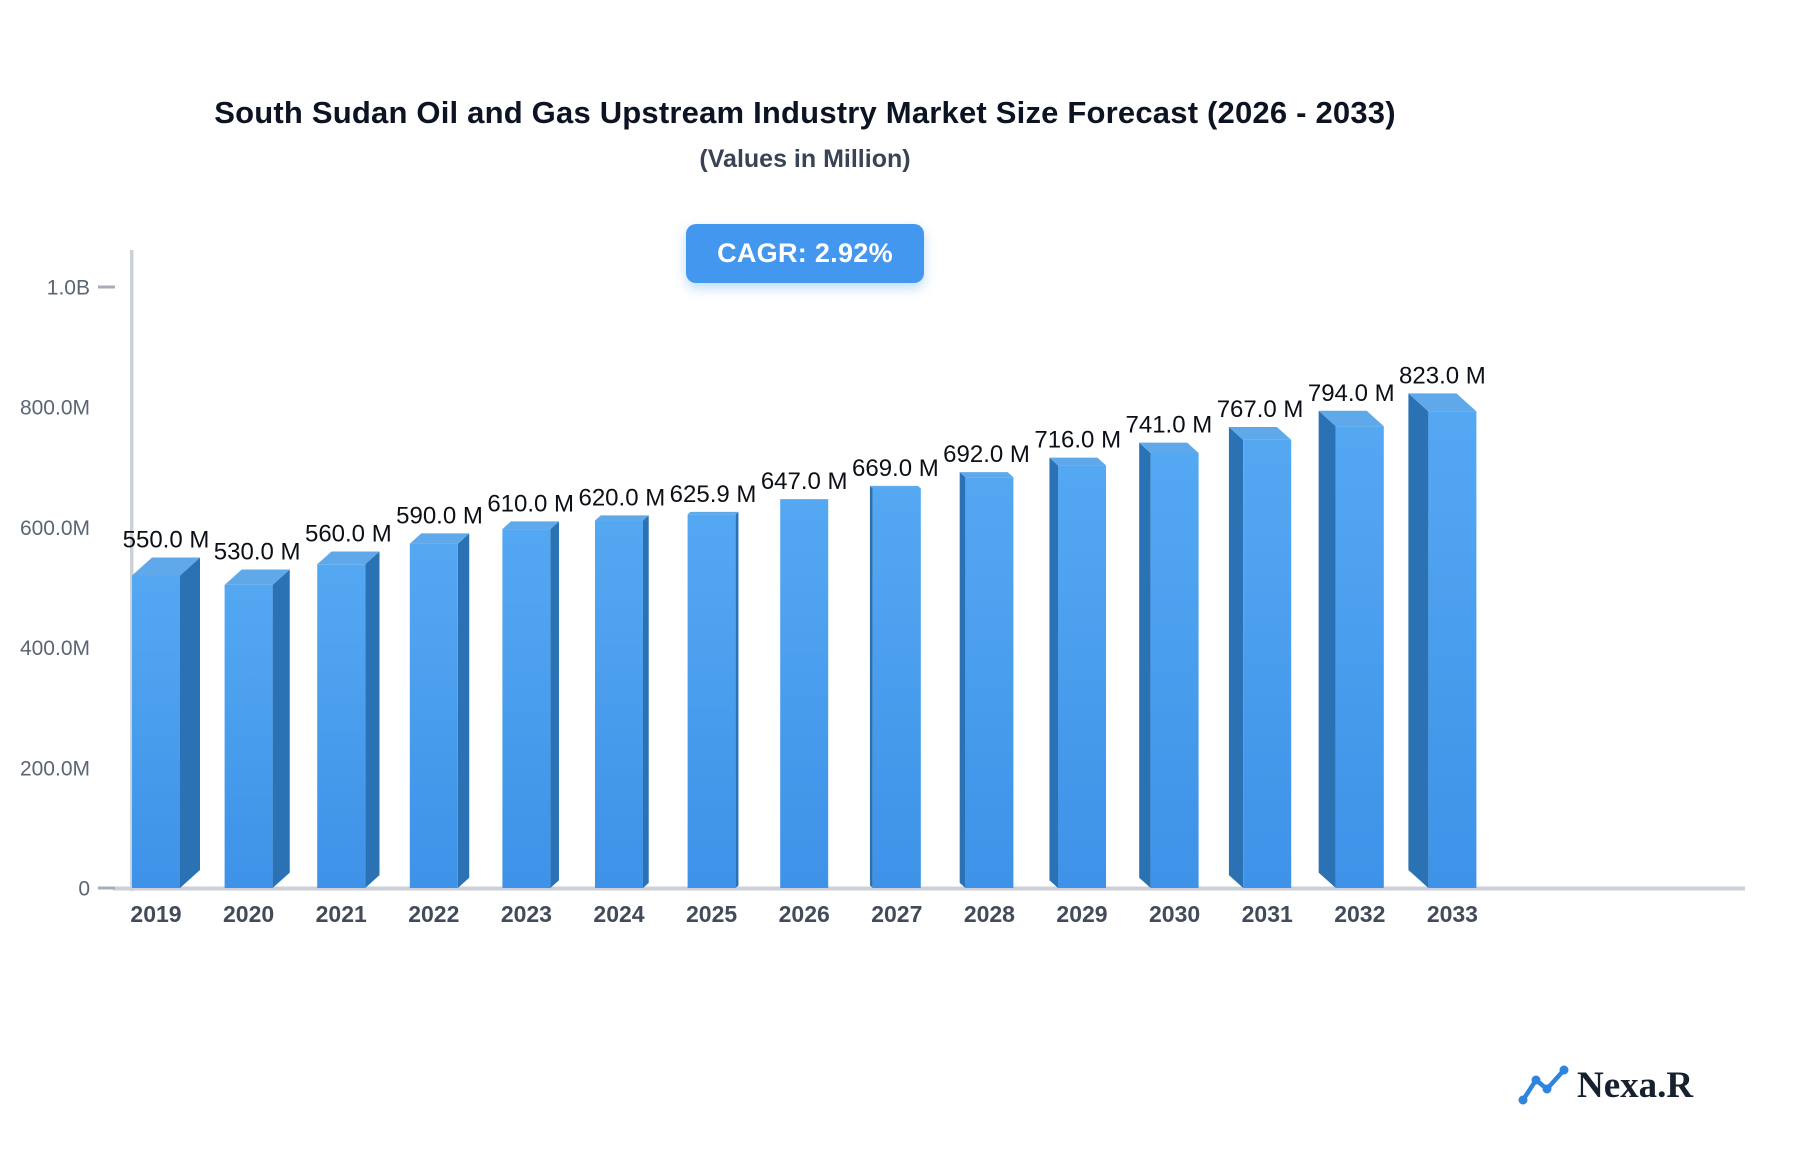 The height and width of the screenshot is (1156, 1800). Describe the element at coordinates (1543, 1085) in the screenshot. I see `line-chart-icon` at that location.